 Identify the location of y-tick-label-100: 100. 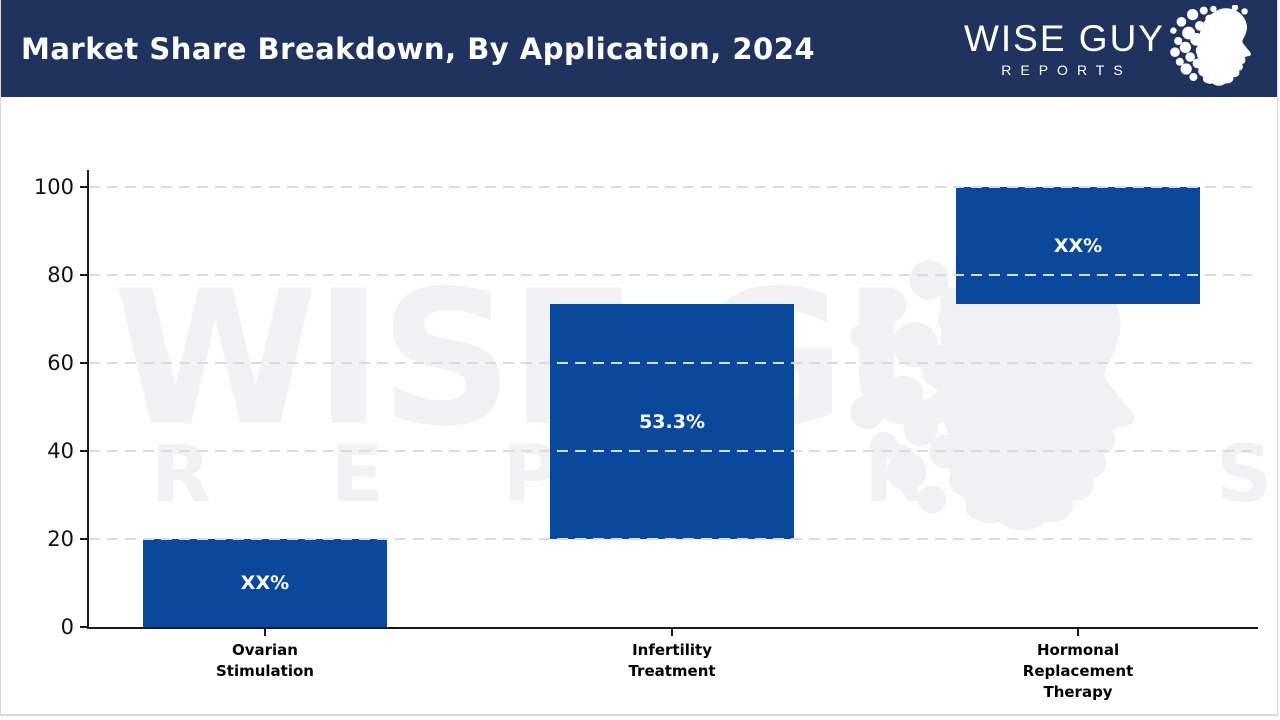
(53, 187).